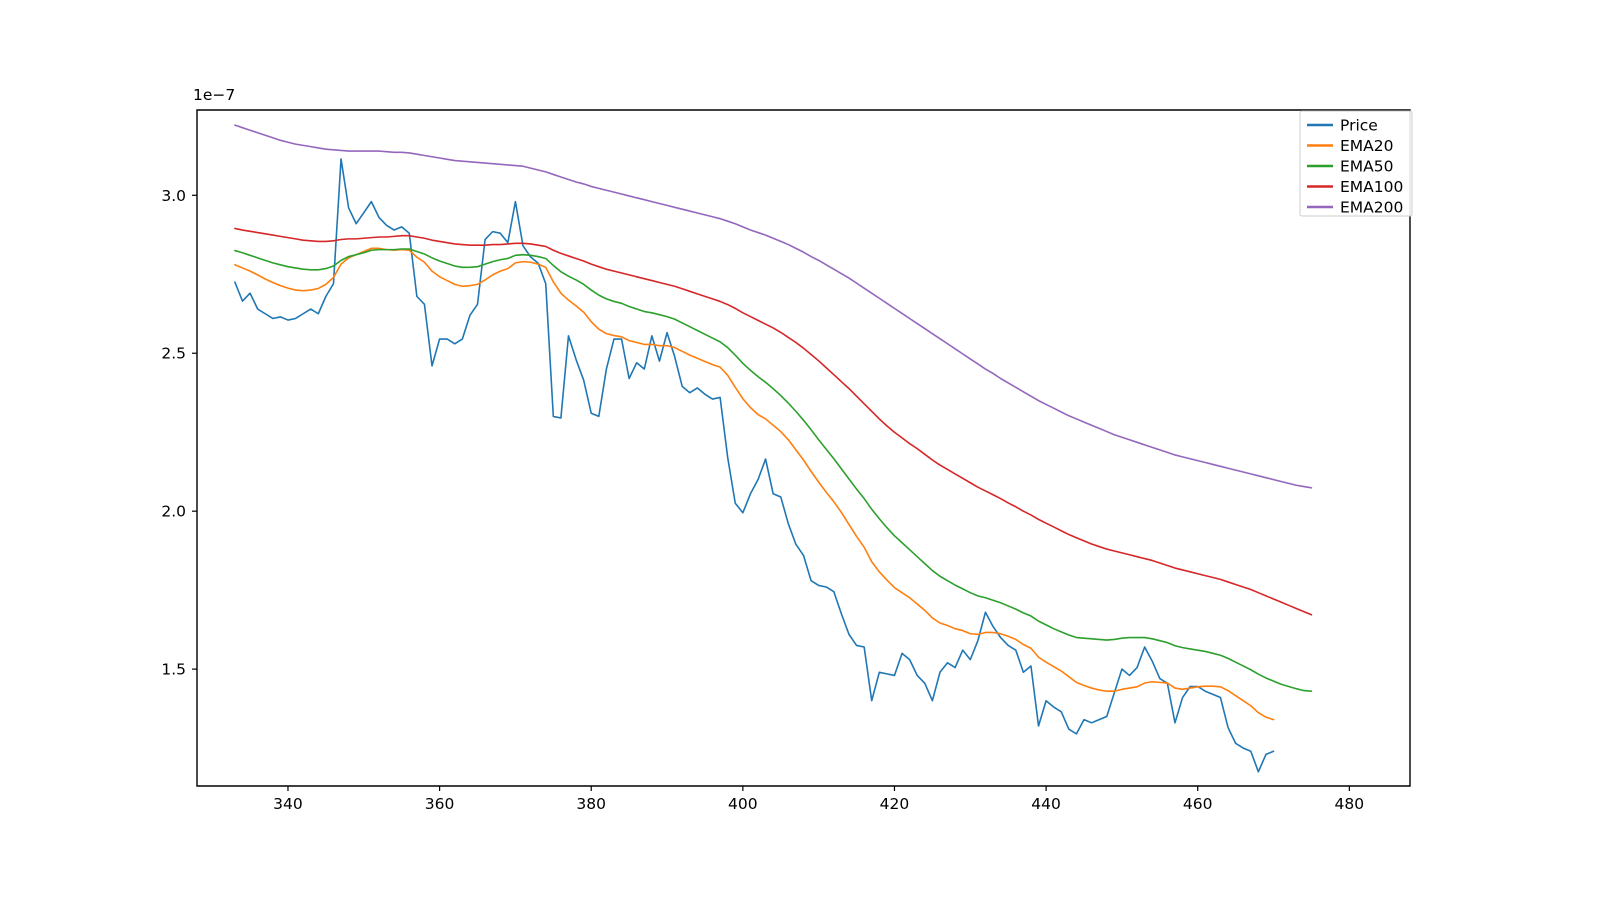 This screenshot has height=900, width=1600. I want to click on y-axis-ticks: 1.5 2.0 2.5 3.0, so click(179, 433).